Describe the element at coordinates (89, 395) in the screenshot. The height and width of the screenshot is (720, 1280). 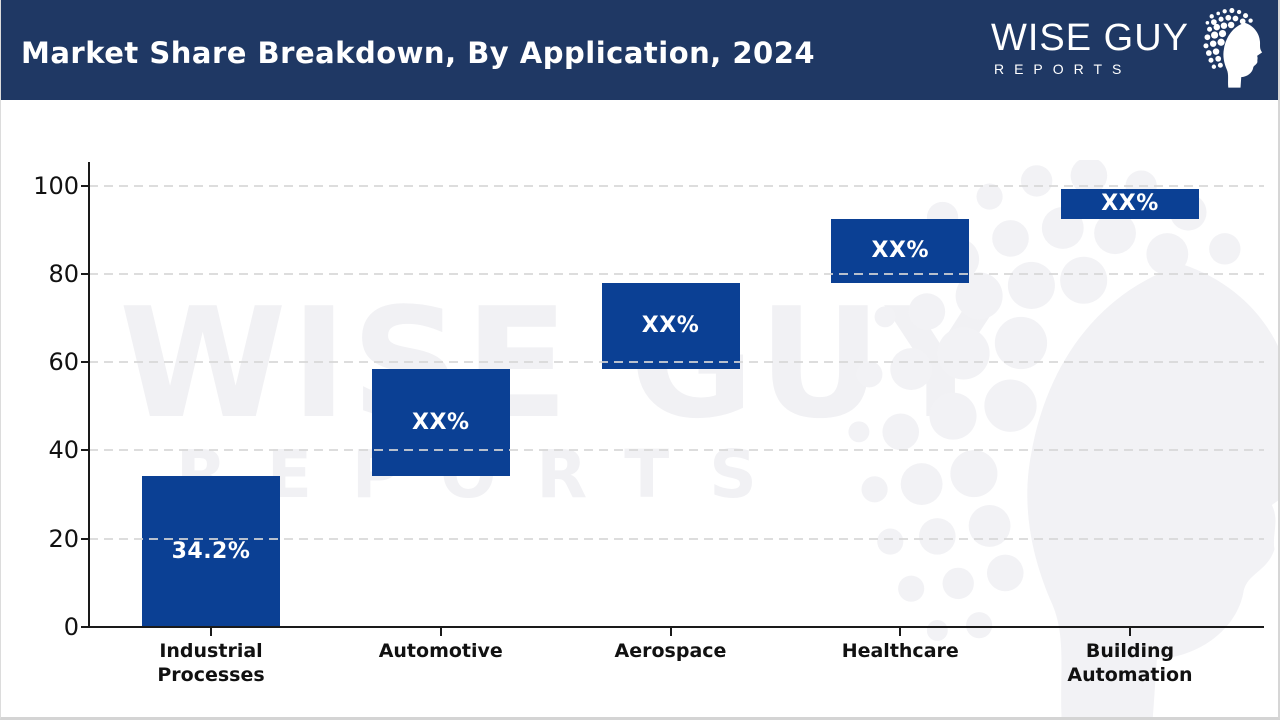
I see `y-axis` at that location.